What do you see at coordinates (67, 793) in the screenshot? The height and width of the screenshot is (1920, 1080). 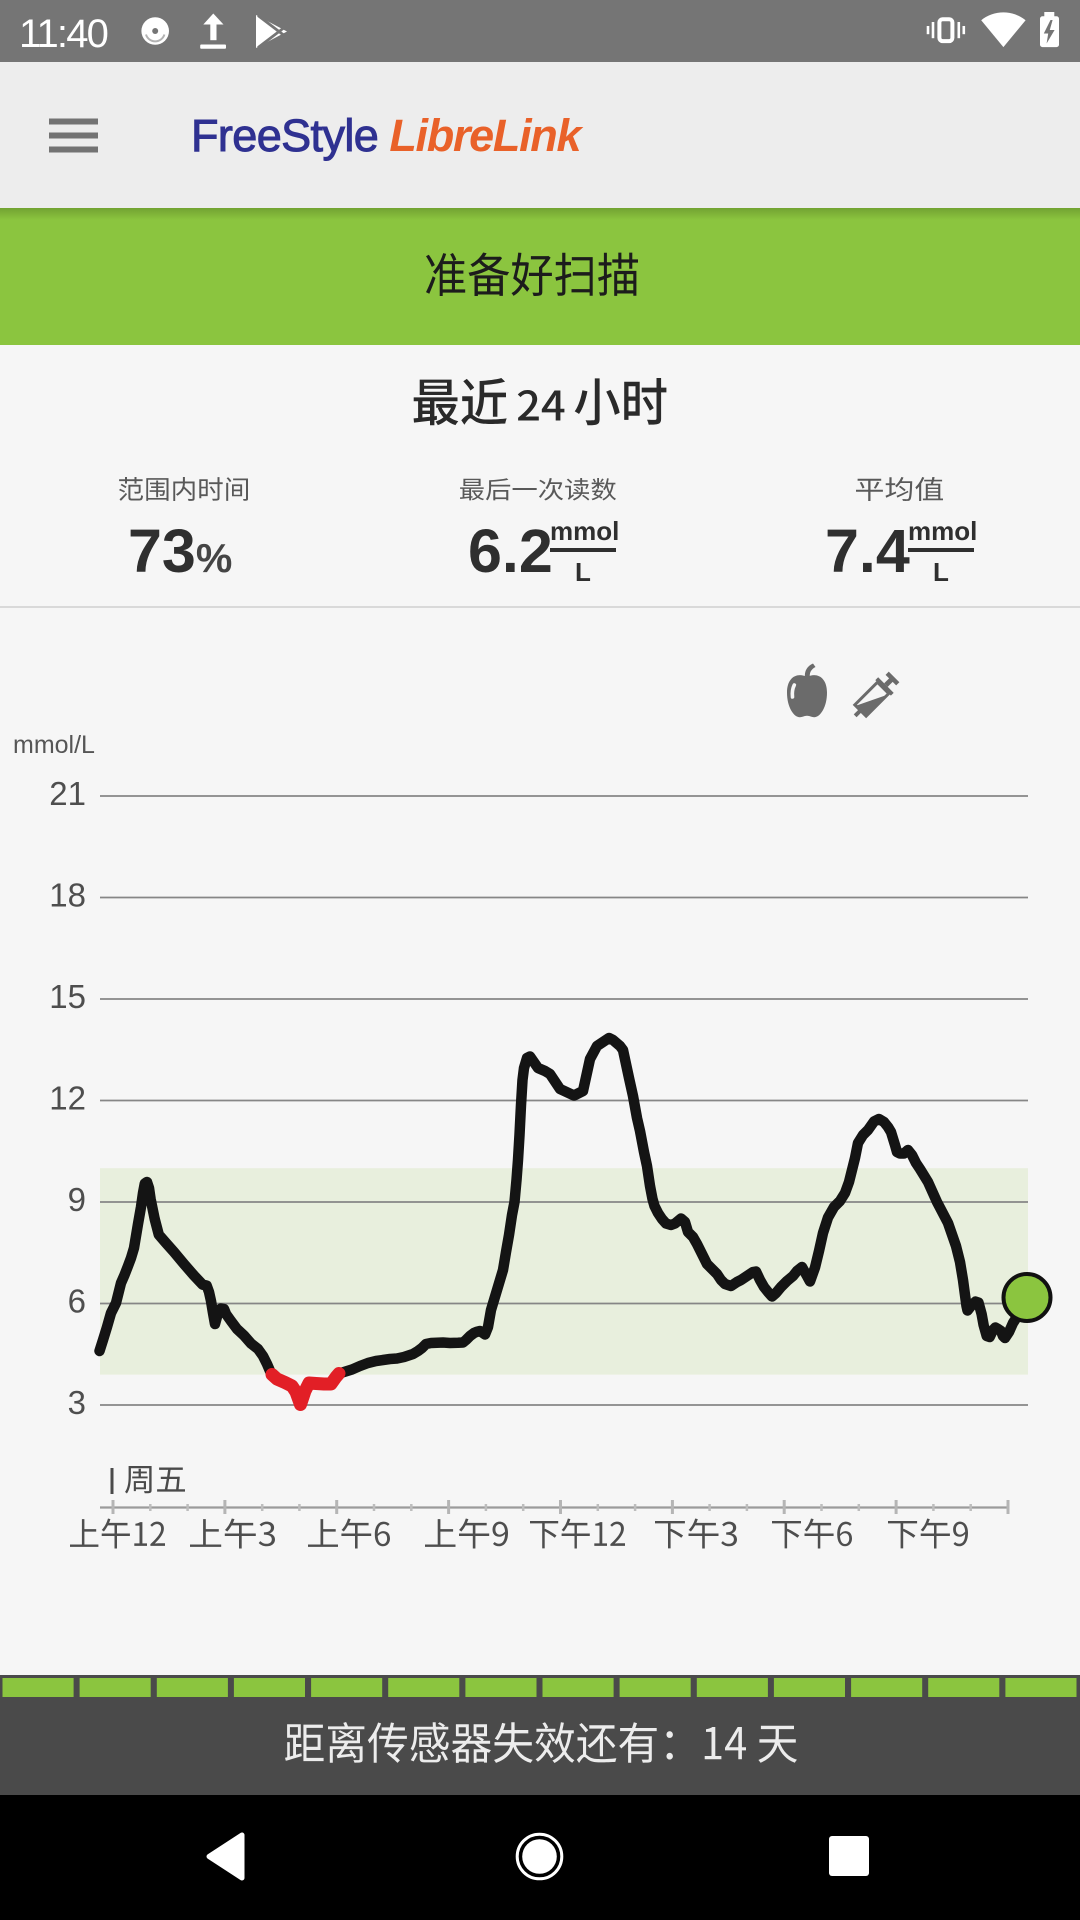 I see `svg-text: 21` at bounding box center [67, 793].